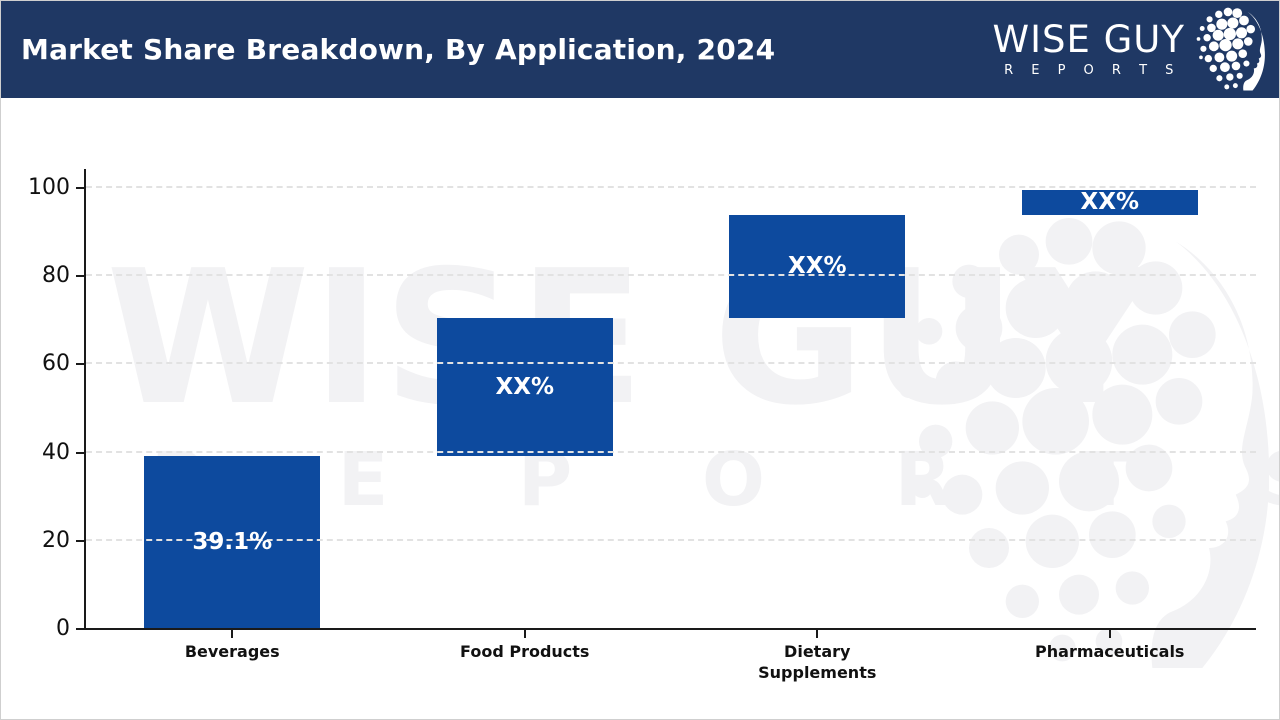  I want to click on x-tick-label: Pharmaceuticals, so click(1110, 651).